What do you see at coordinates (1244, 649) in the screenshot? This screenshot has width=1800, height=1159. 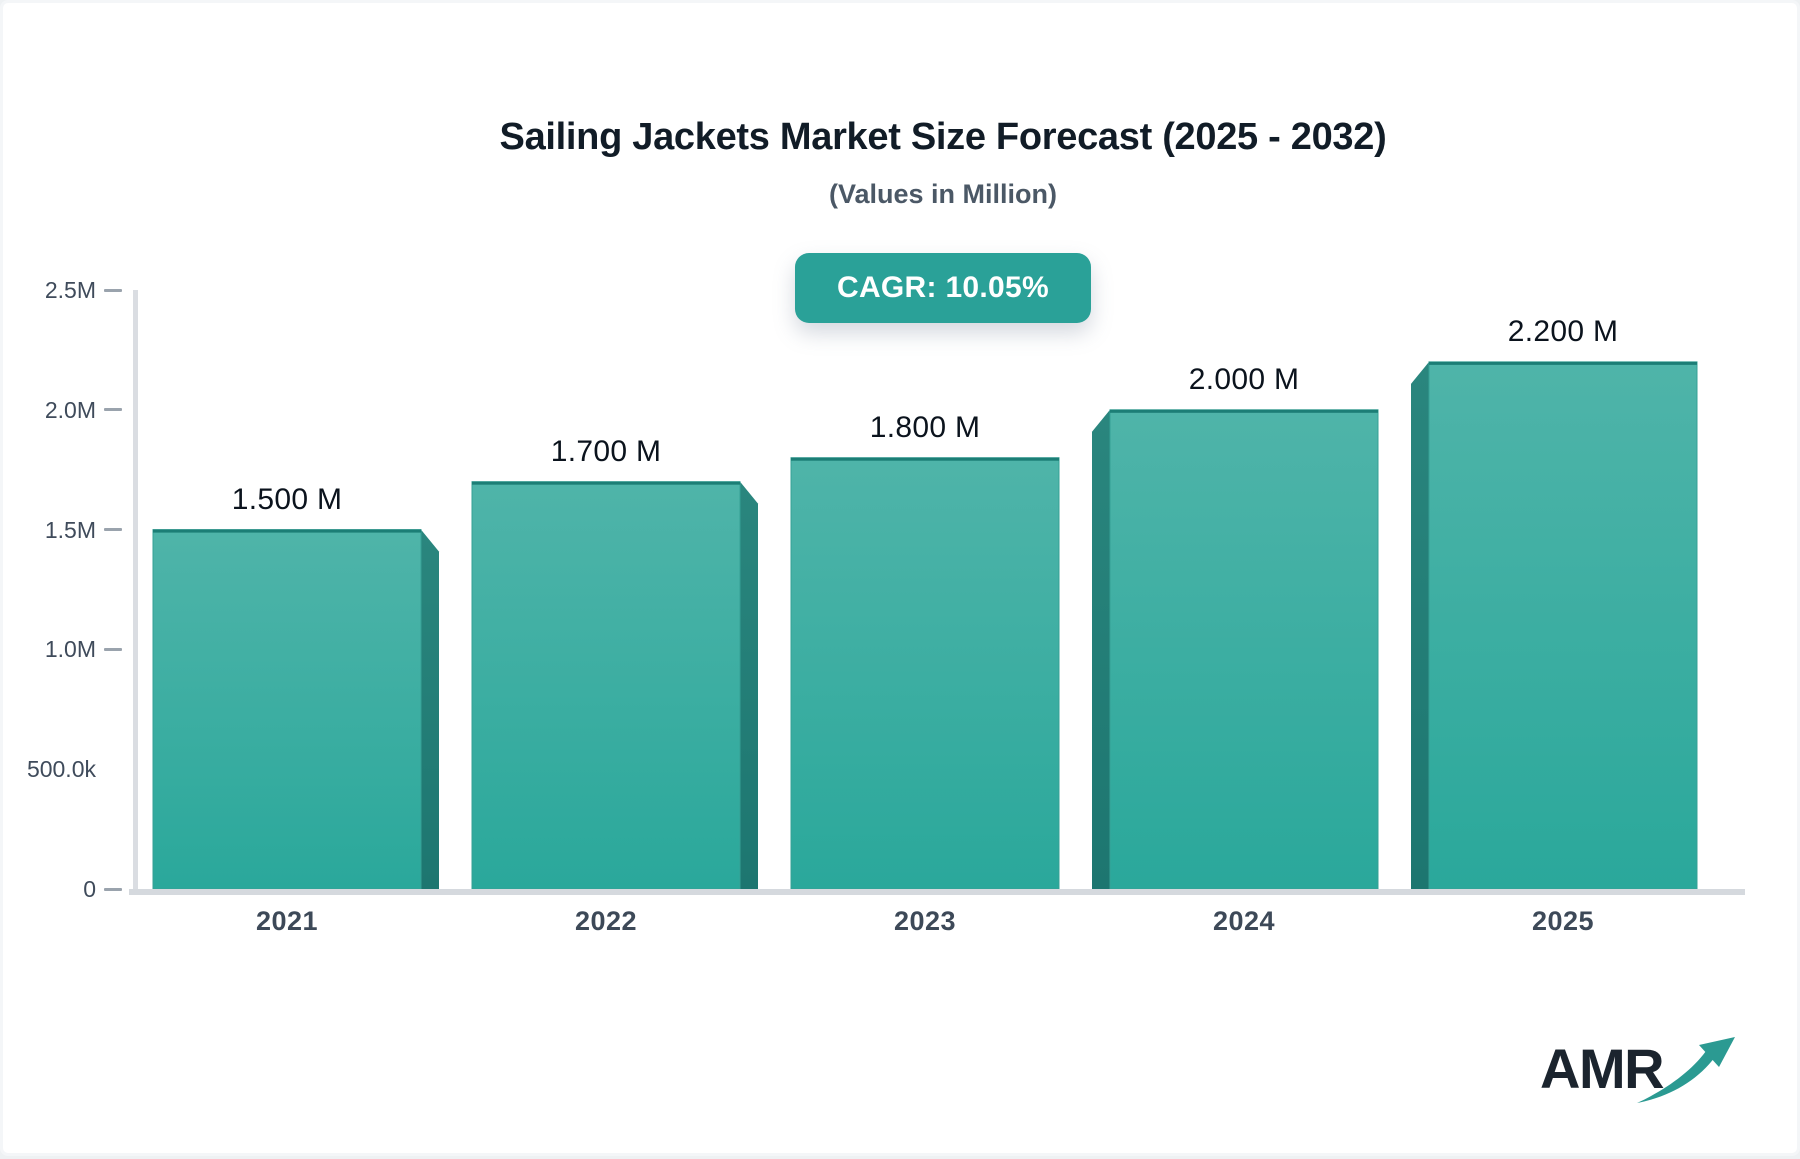 I see `bar-2024` at bounding box center [1244, 649].